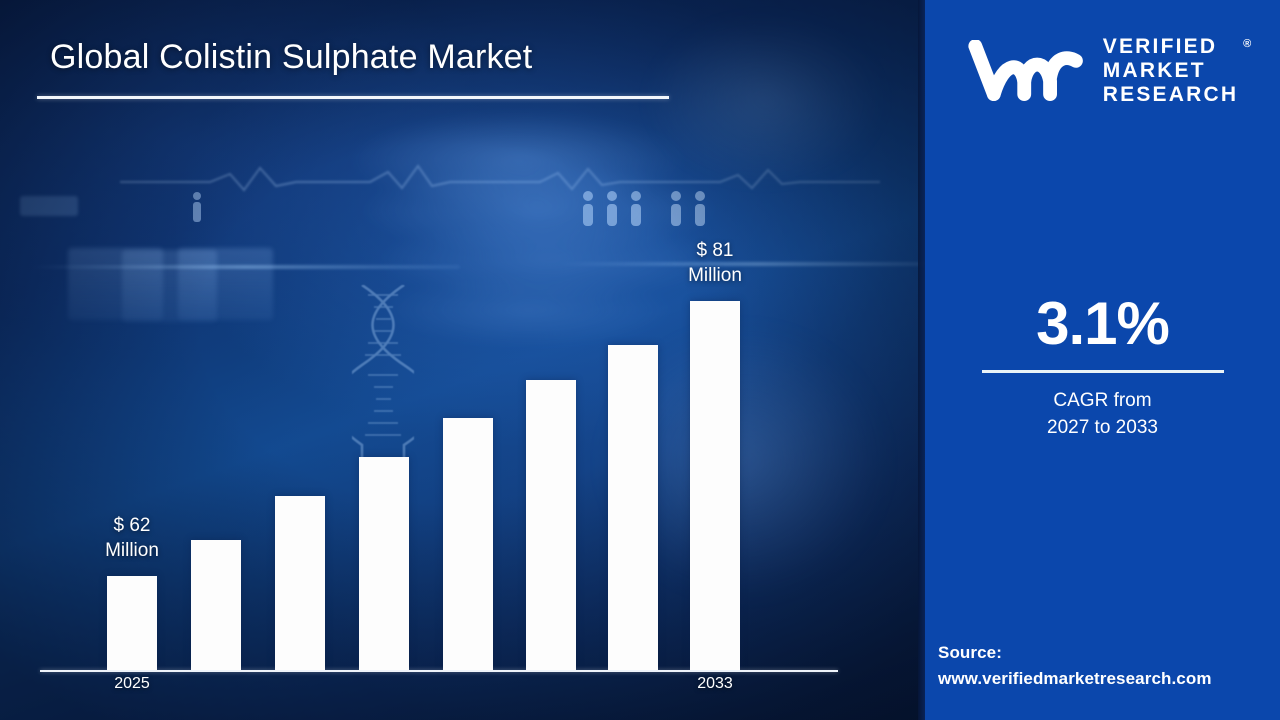 The width and height of the screenshot is (1280, 720). Describe the element at coordinates (1160, 46) in the screenshot. I see `brand-word-verified: VERIFIED` at that location.